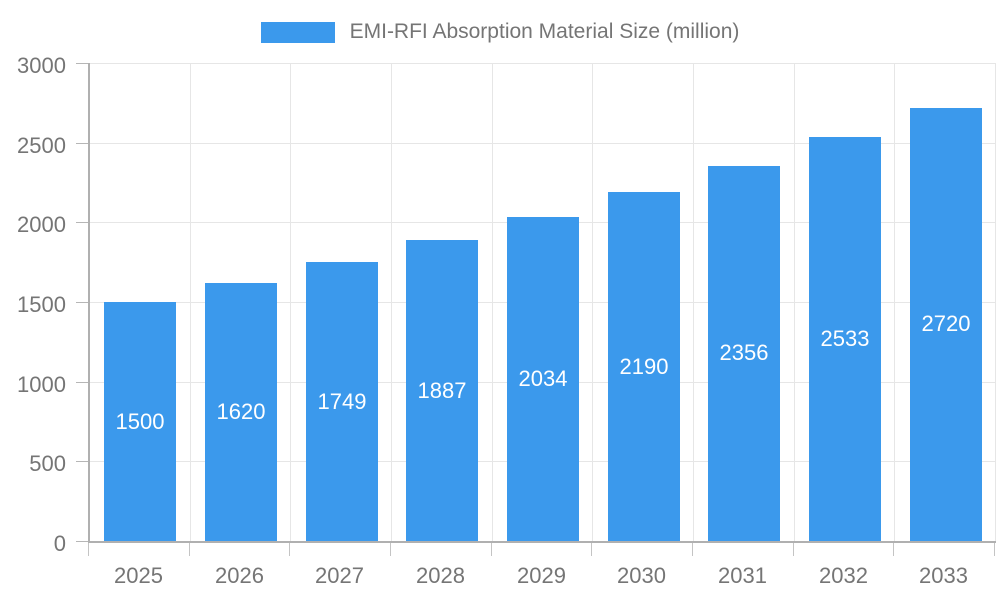  I want to click on bar-value-label: 2356, so click(744, 353).